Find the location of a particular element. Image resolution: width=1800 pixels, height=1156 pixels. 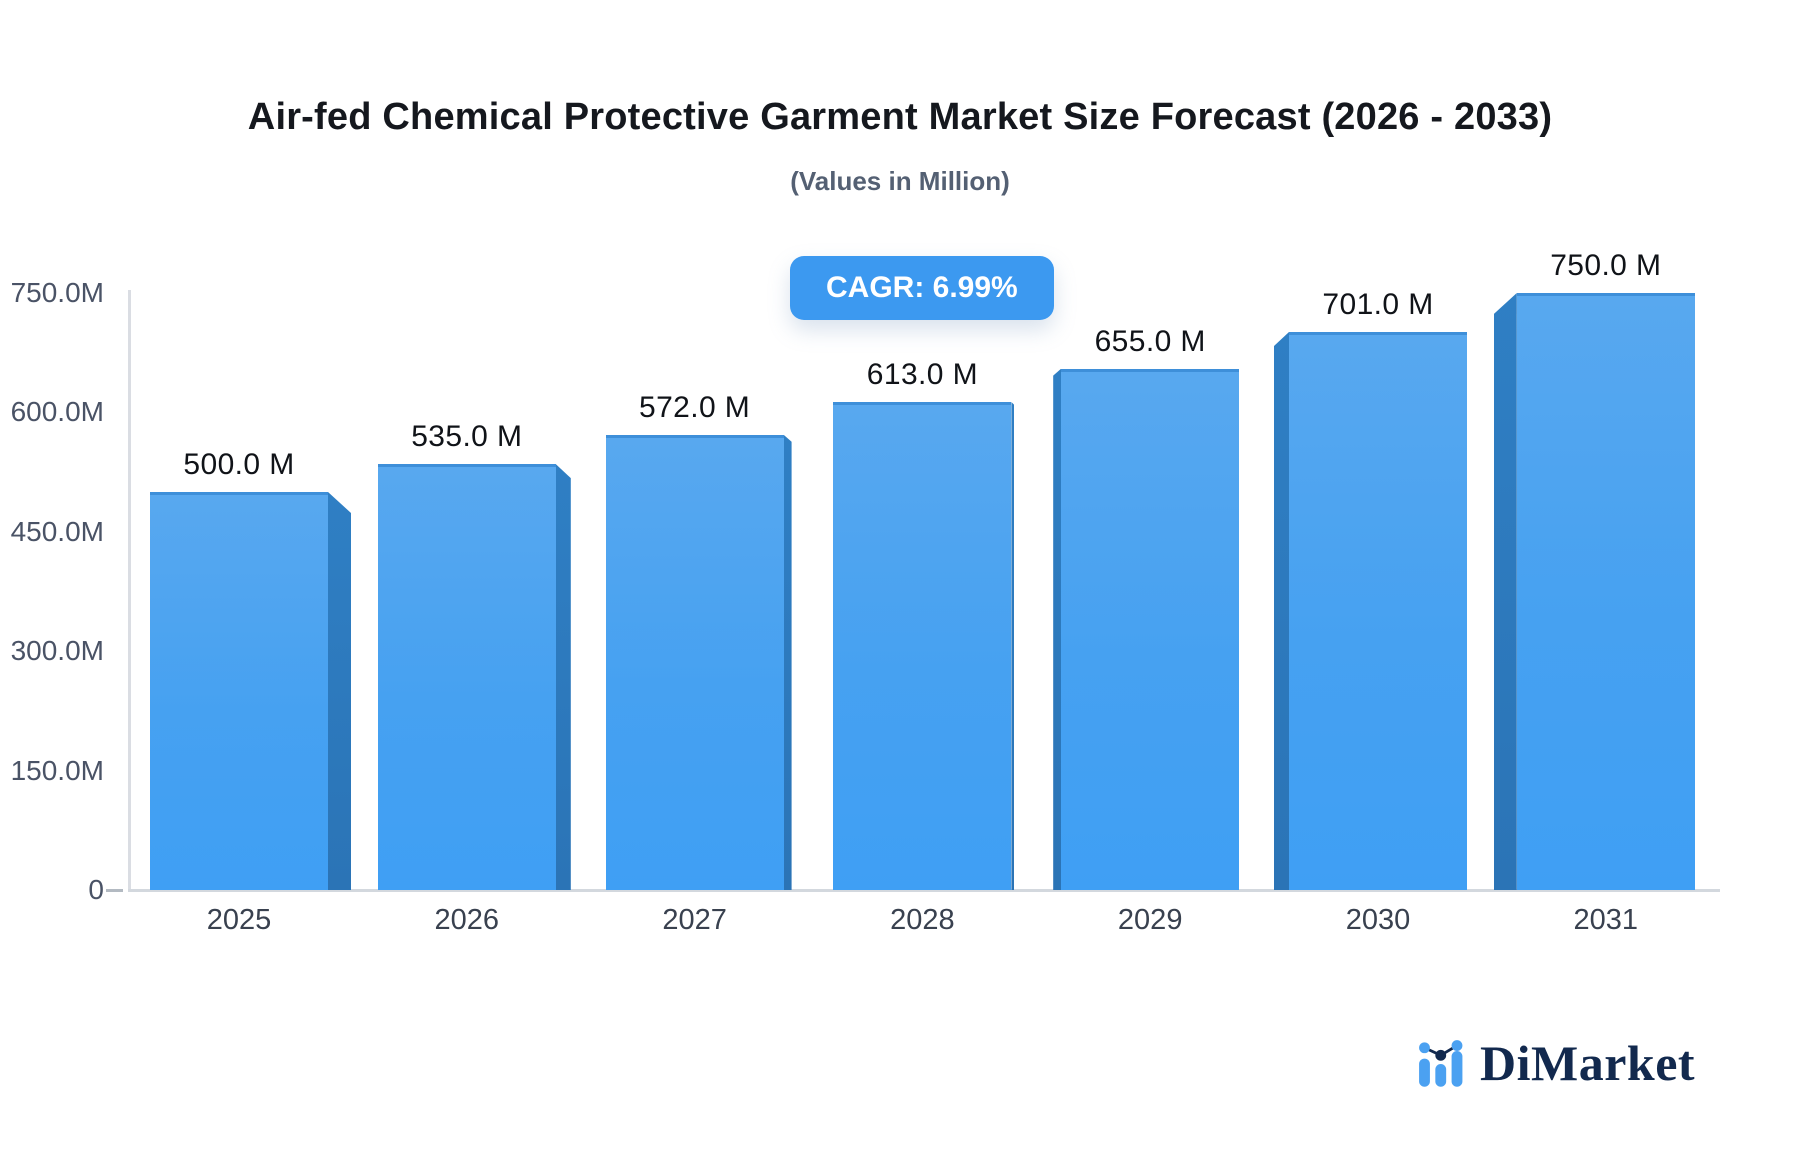

bar-value-label: 535.0 M is located at coordinates (467, 437).